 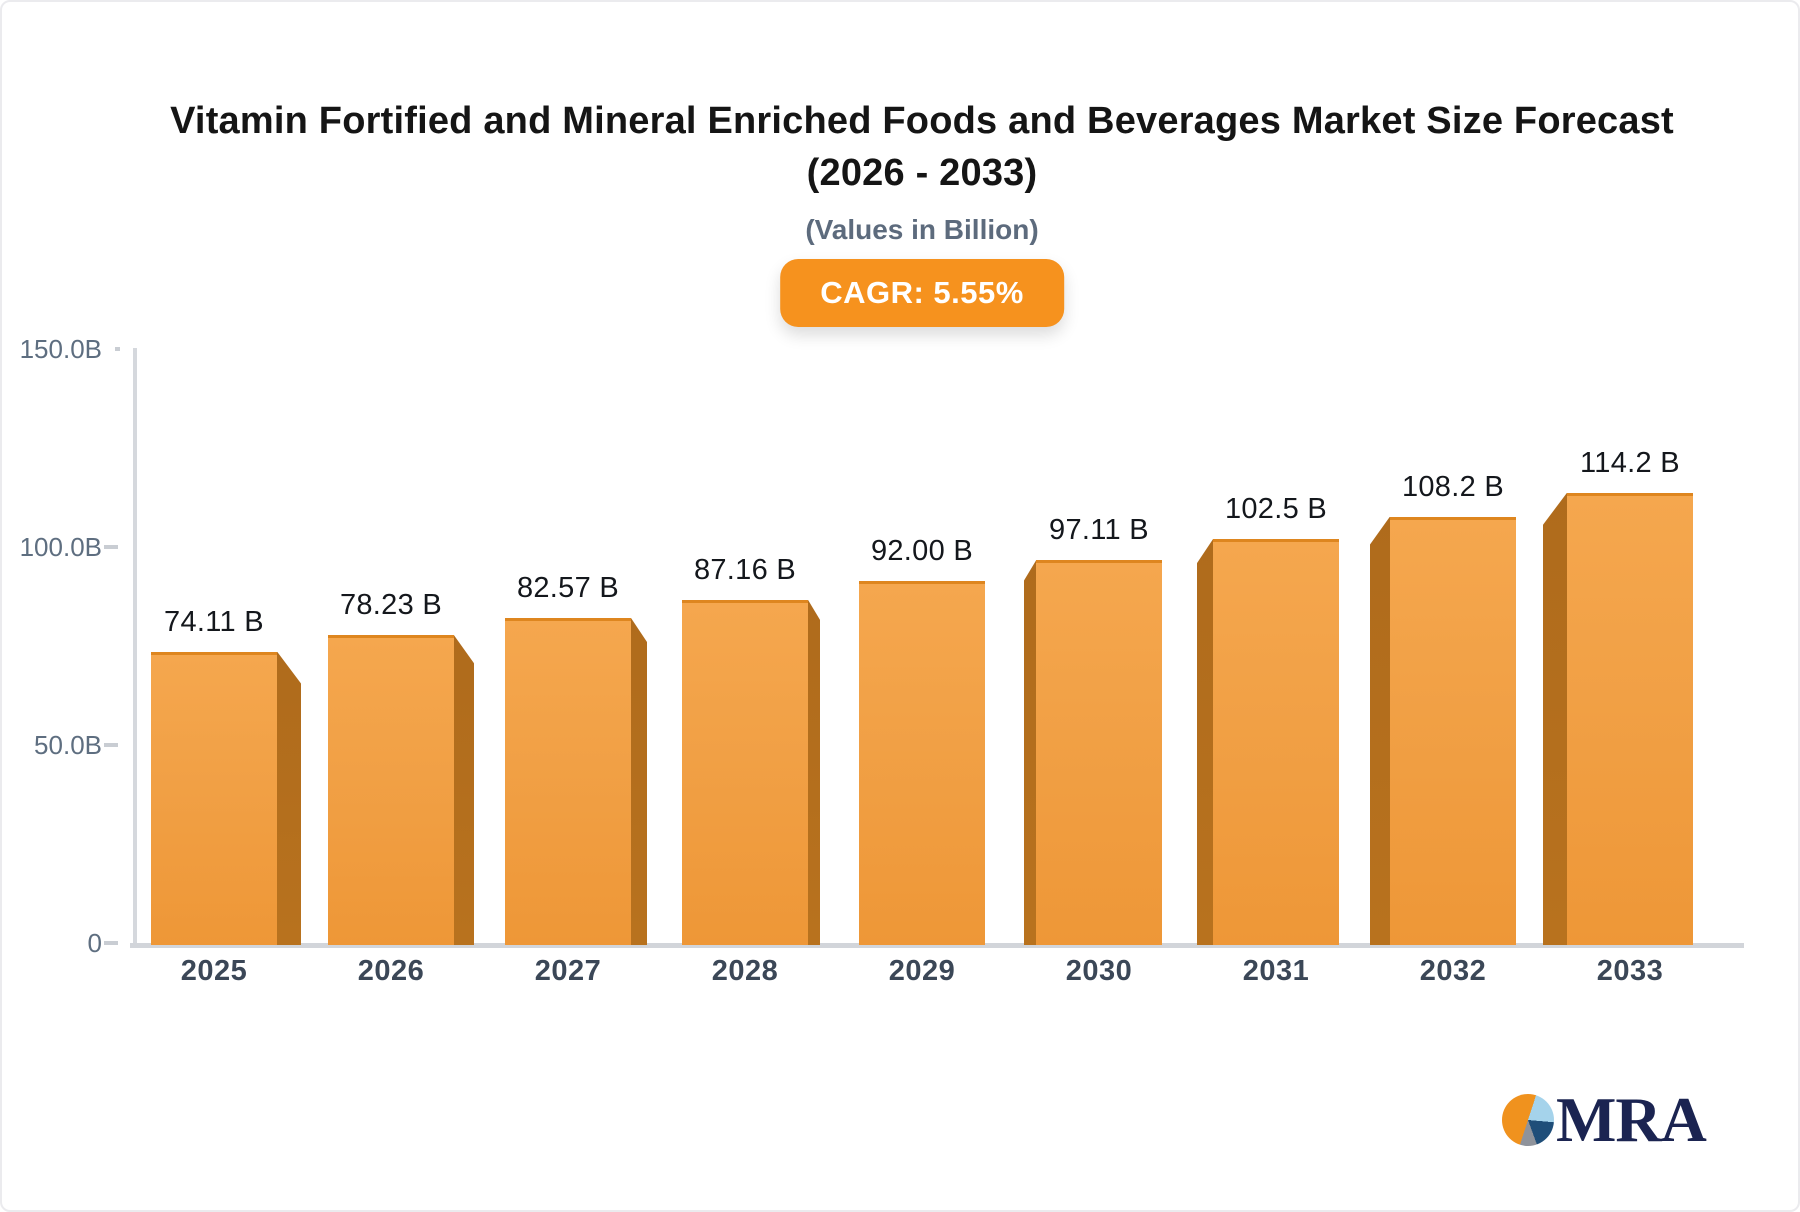 What do you see at coordinates (745, 569) in the screenshot?
I see `bar-value-label: 87.16 B` at bounding box center [745, 569].